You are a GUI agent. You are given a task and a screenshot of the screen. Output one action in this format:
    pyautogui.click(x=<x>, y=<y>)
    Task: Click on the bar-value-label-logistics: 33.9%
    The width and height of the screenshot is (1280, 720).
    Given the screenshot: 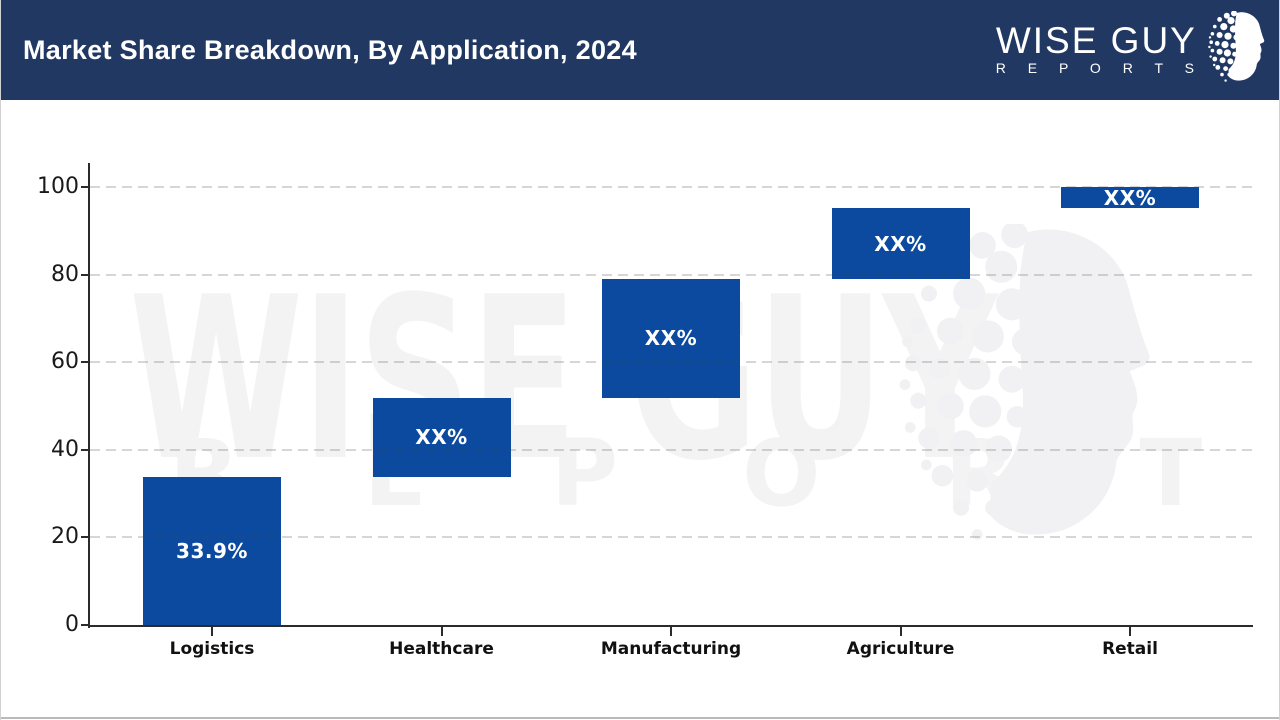 What is the action you would take?
    pyautogui.click(x=212, y=550)
    